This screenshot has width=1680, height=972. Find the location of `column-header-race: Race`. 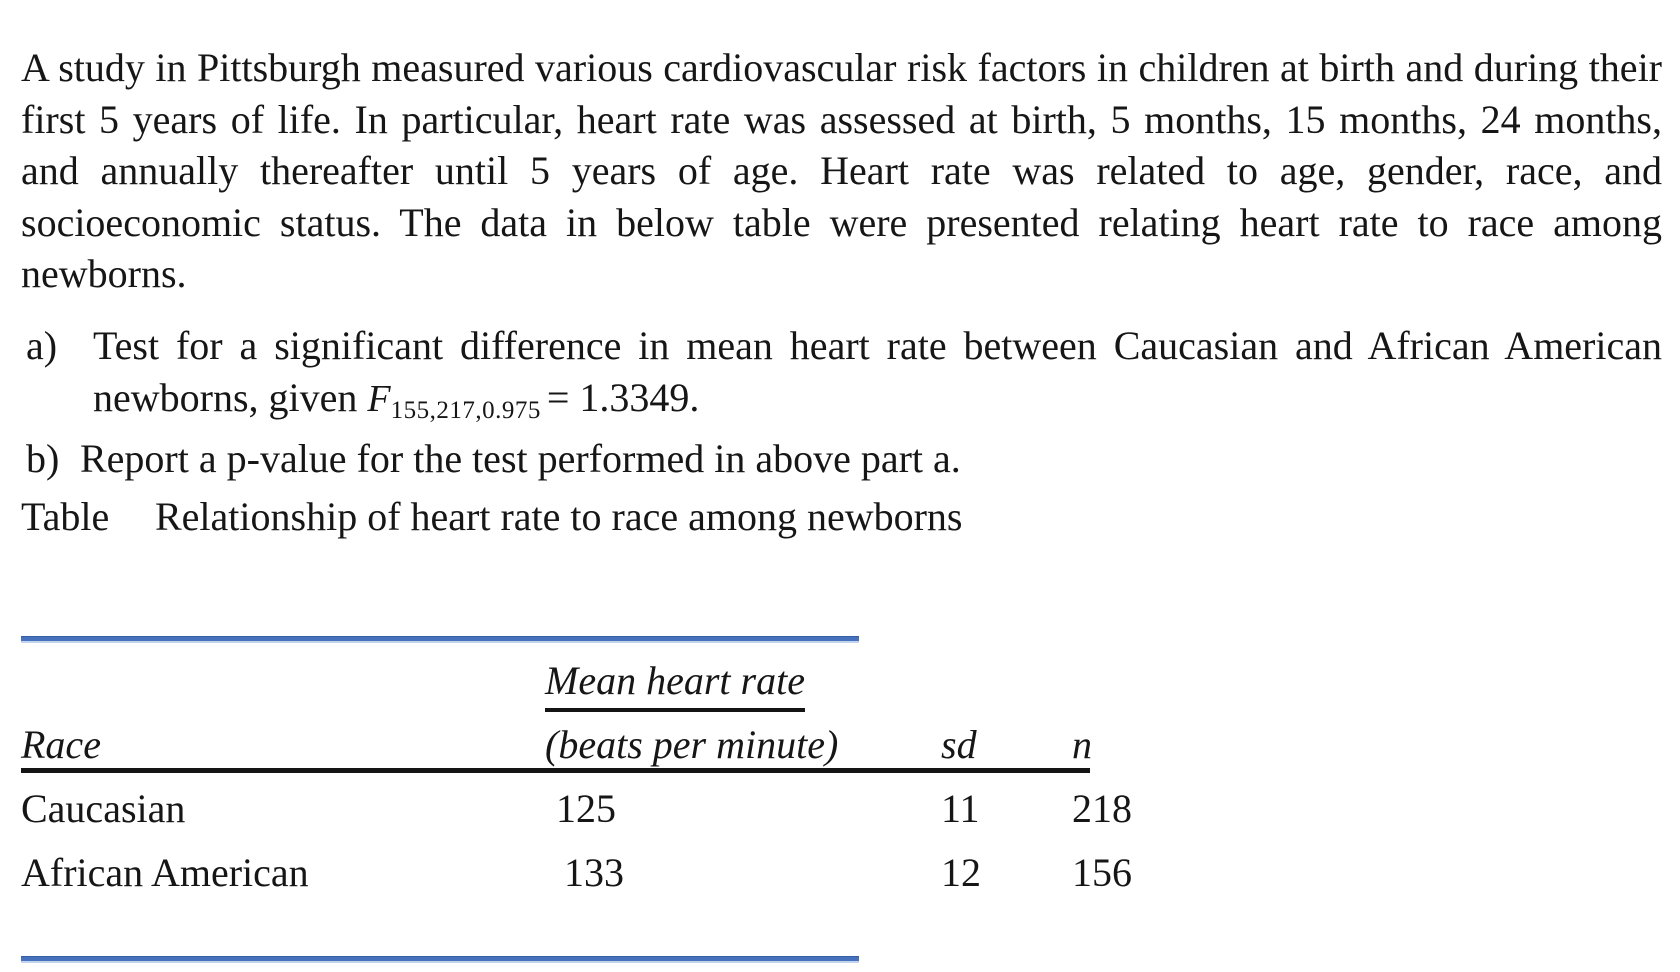

column-header-race: Race is located at coordinates (61, 744).